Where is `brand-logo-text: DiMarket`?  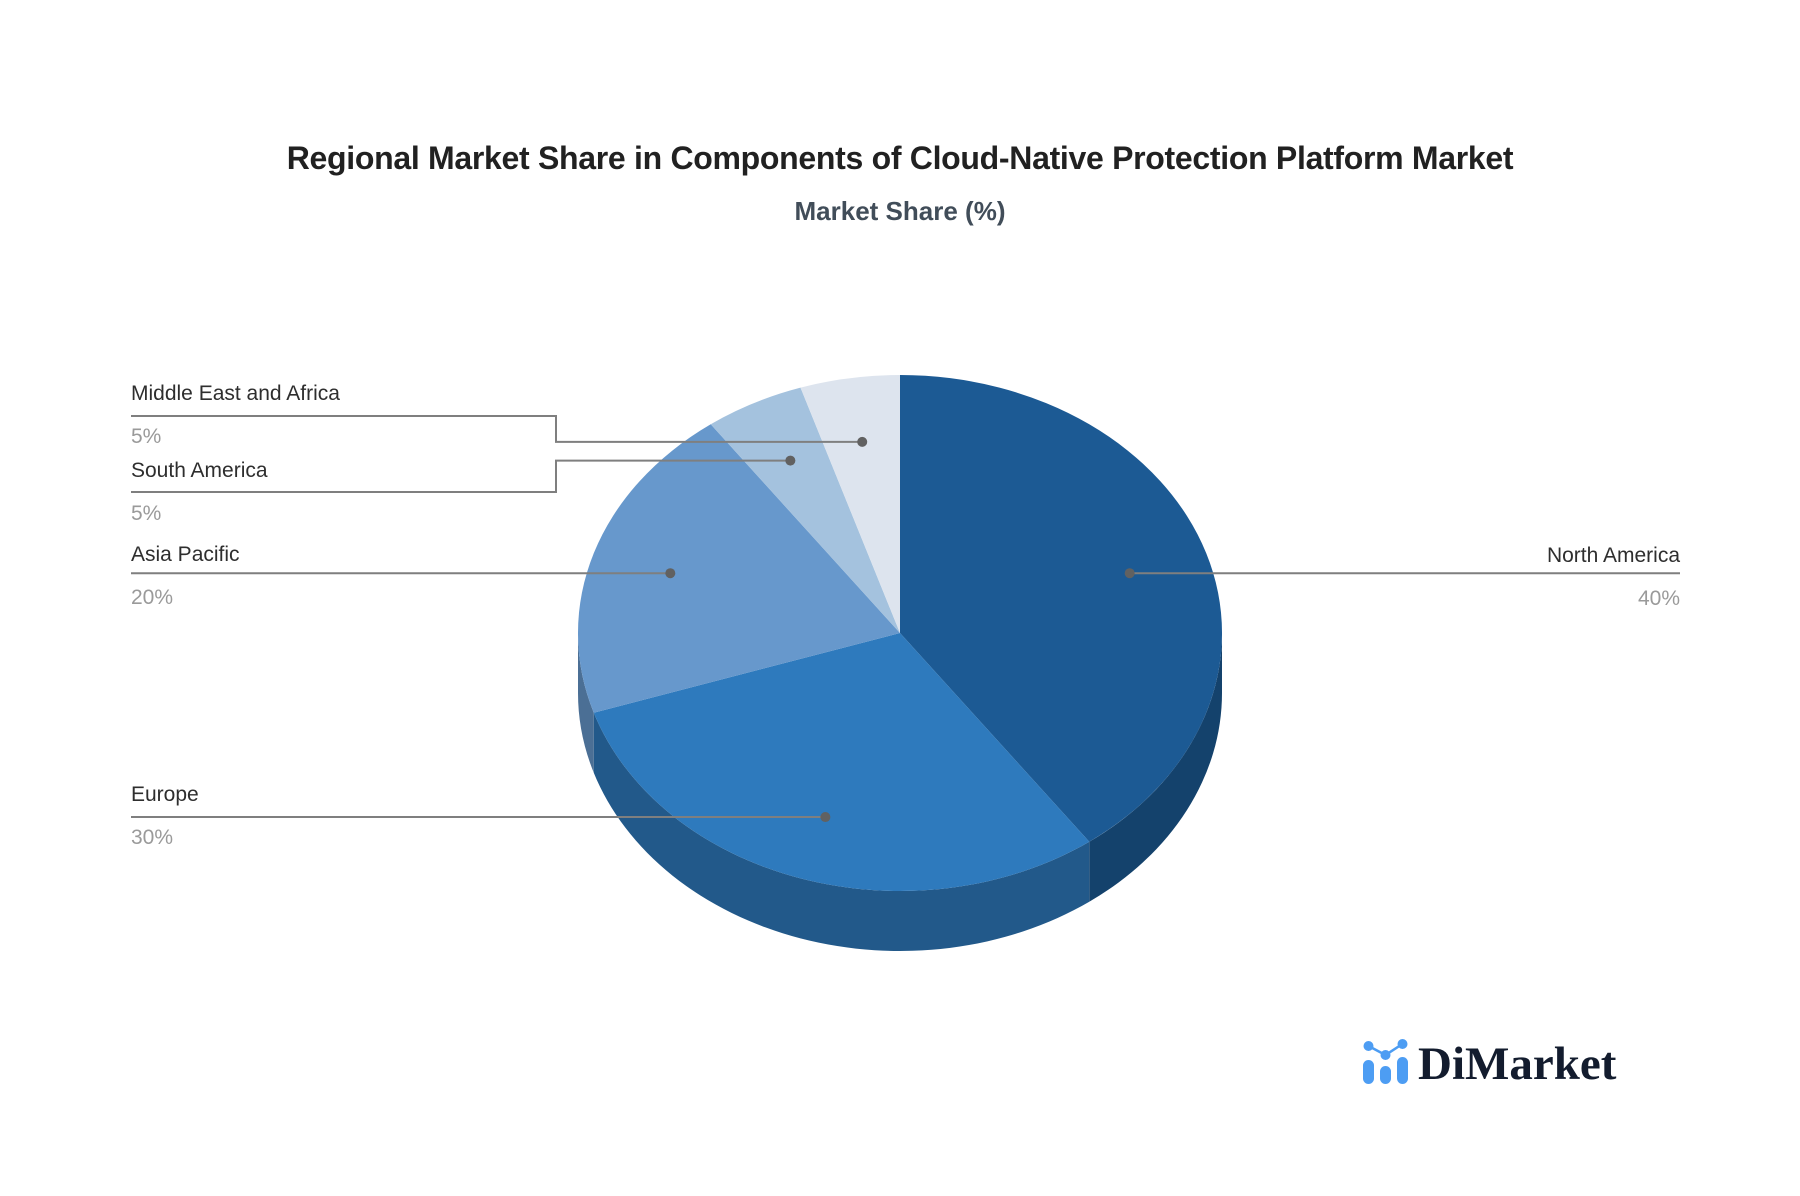 brand-logo-text: DiMarket is located at coordinates (1517, 1064).